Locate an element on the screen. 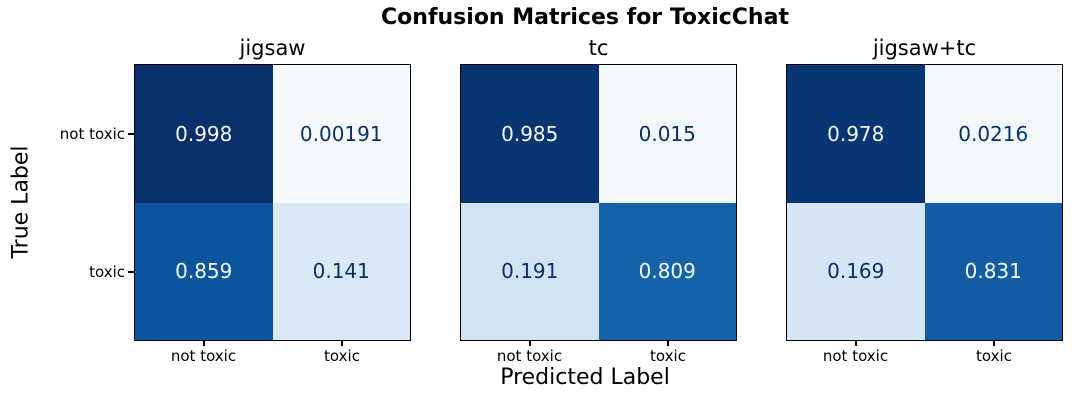 This screenshot has width=1076, height=407. matrix-cell: 0.809 is located at coordinates (667, 271).